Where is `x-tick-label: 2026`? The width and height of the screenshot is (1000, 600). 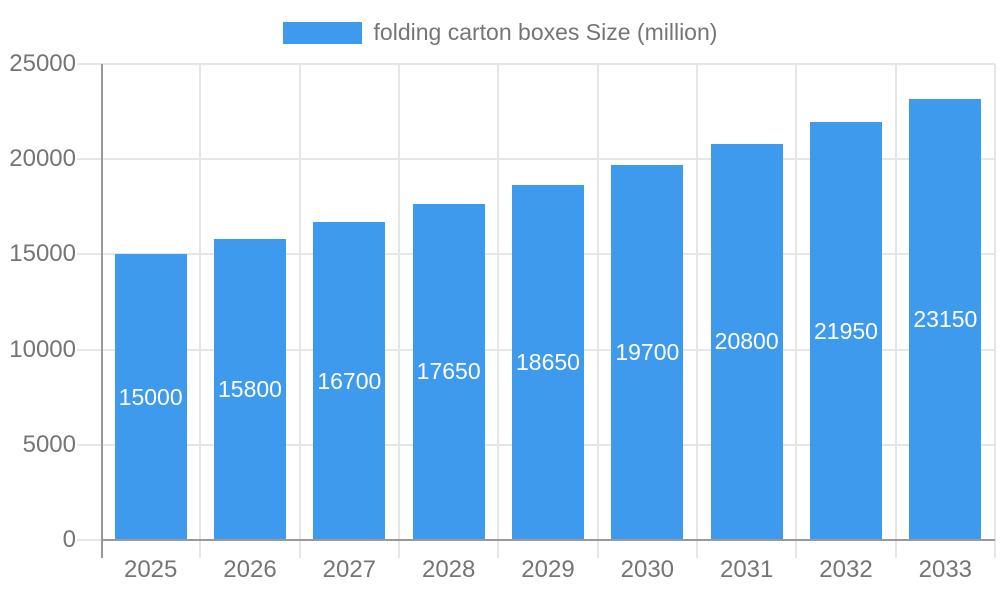
x-tick-label: 2026 is located at coordinates (250, 569).